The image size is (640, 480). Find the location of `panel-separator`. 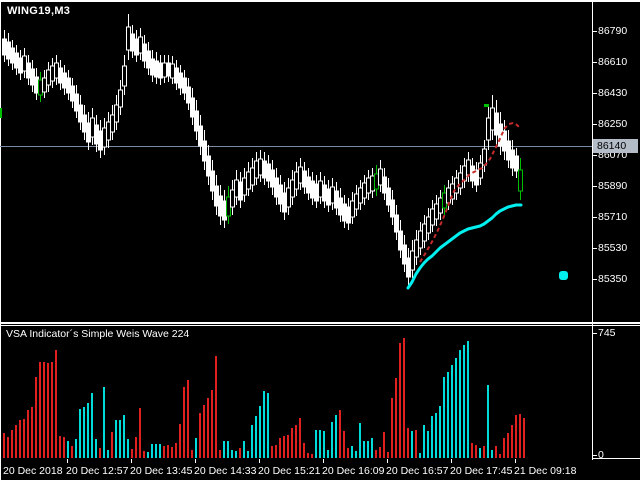

panel-separator is located at coordinates (320, 324).